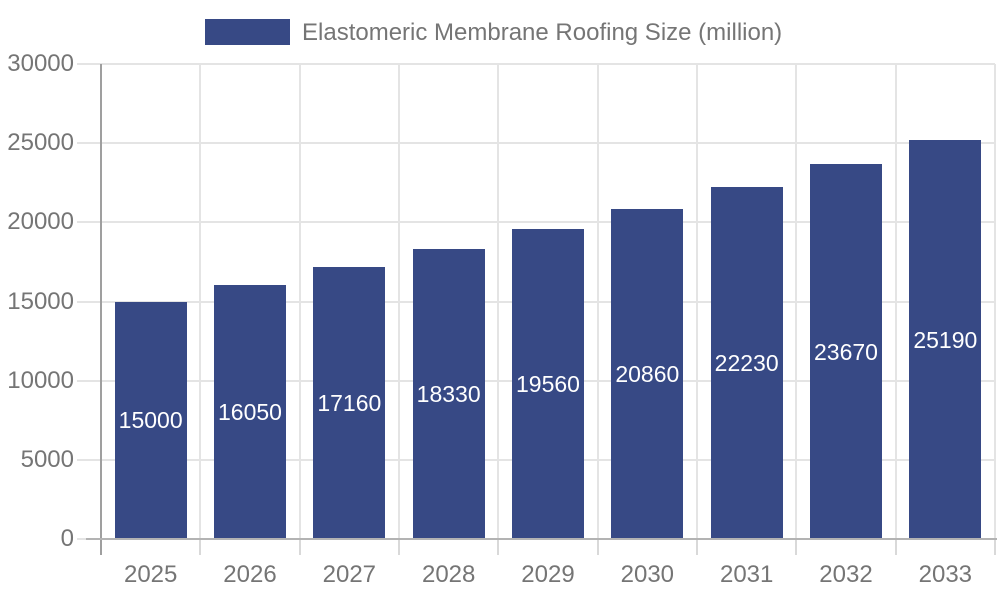 The width and height of the screenshot is (1000, 600). I want to click on bar-2031, so click(746, 363).